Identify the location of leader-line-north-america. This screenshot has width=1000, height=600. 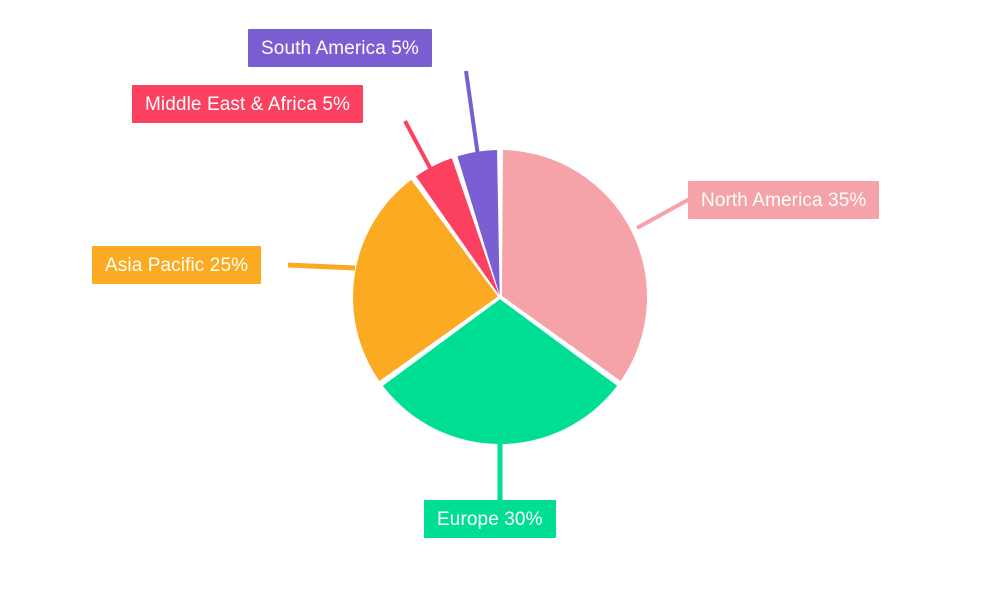
(666, 212).